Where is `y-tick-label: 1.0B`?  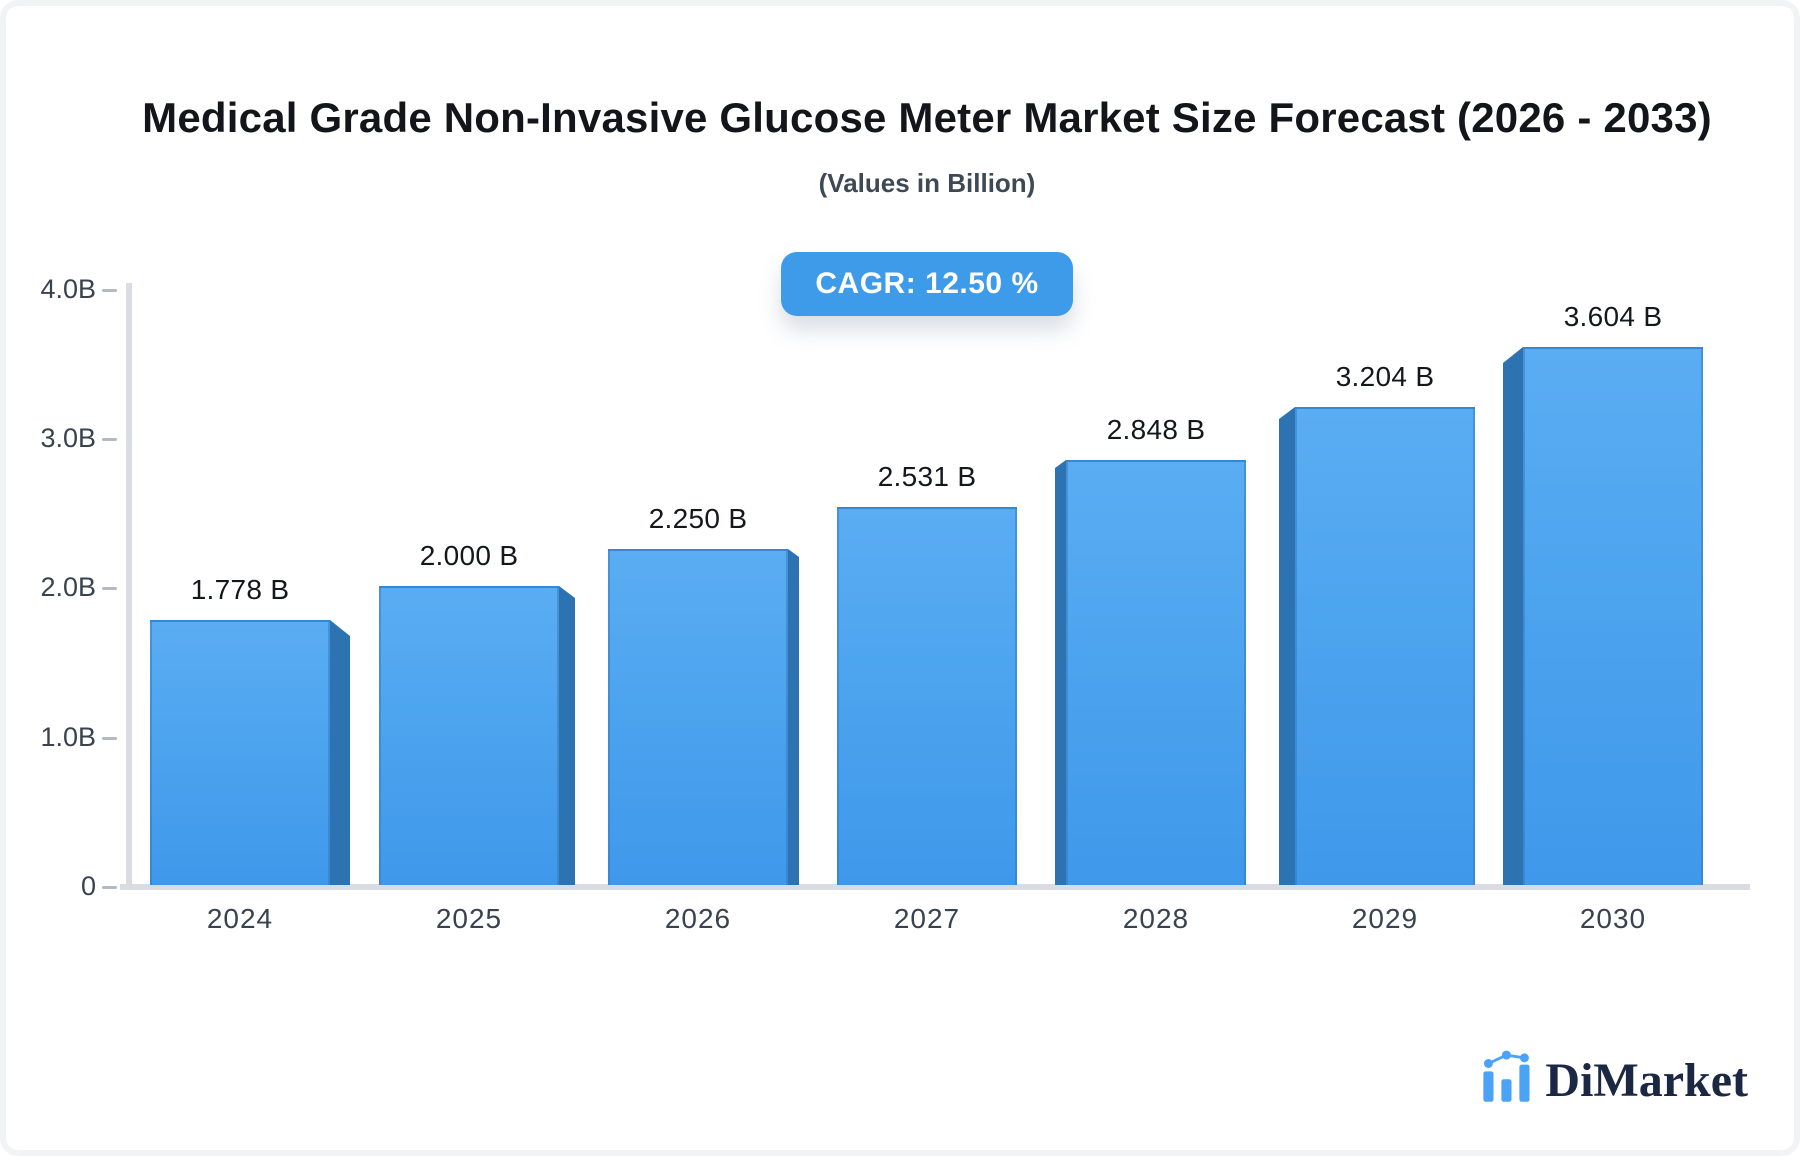 y-tick-label: 1.0B is located at coordinates (68, 737).